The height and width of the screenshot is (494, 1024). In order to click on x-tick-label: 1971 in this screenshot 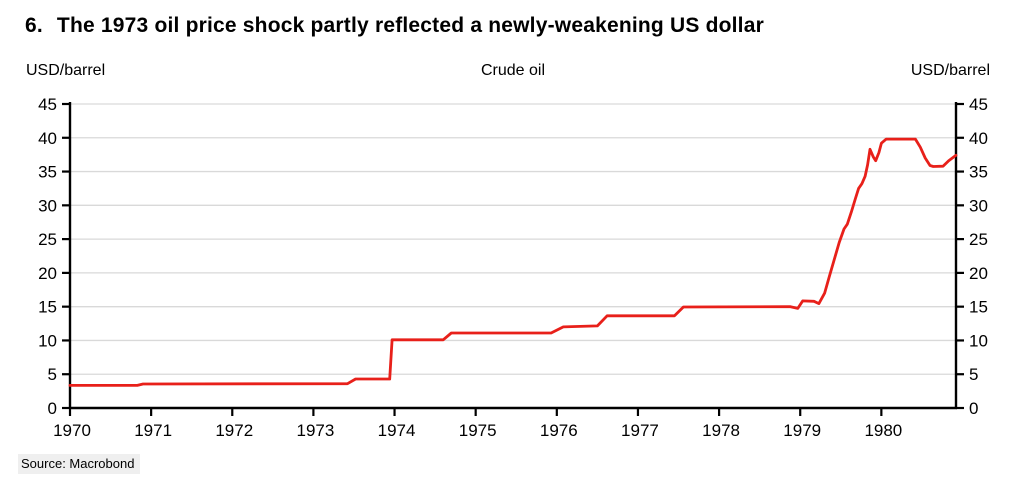, I will do `click(153, 430)`.